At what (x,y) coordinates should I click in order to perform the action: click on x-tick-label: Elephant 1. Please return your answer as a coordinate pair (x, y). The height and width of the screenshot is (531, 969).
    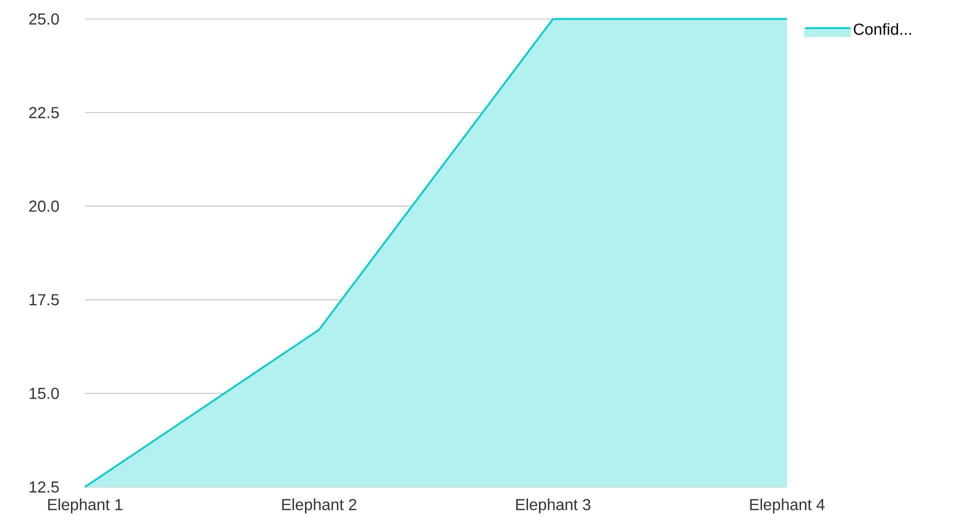
    Looking at the image, I should click on (85, 506).